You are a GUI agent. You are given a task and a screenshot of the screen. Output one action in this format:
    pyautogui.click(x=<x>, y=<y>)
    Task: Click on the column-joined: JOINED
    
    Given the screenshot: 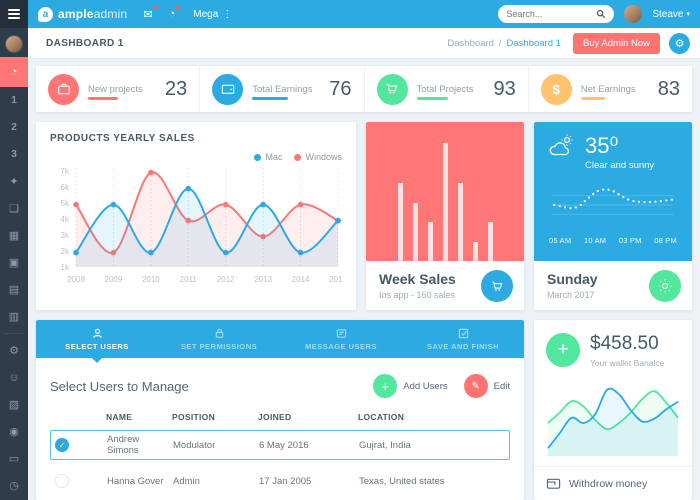 What is the action you would take?
    pyautogui.click(x=275, y=417)
    